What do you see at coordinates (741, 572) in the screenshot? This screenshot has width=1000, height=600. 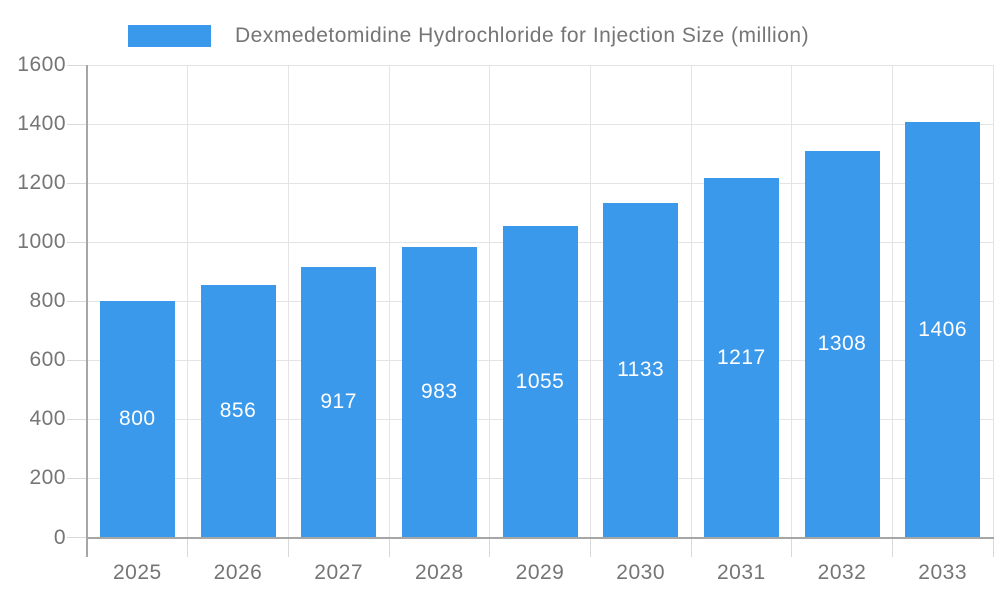 I see `x-axis-tick-label: 2031` at bounding box center [741, 572].